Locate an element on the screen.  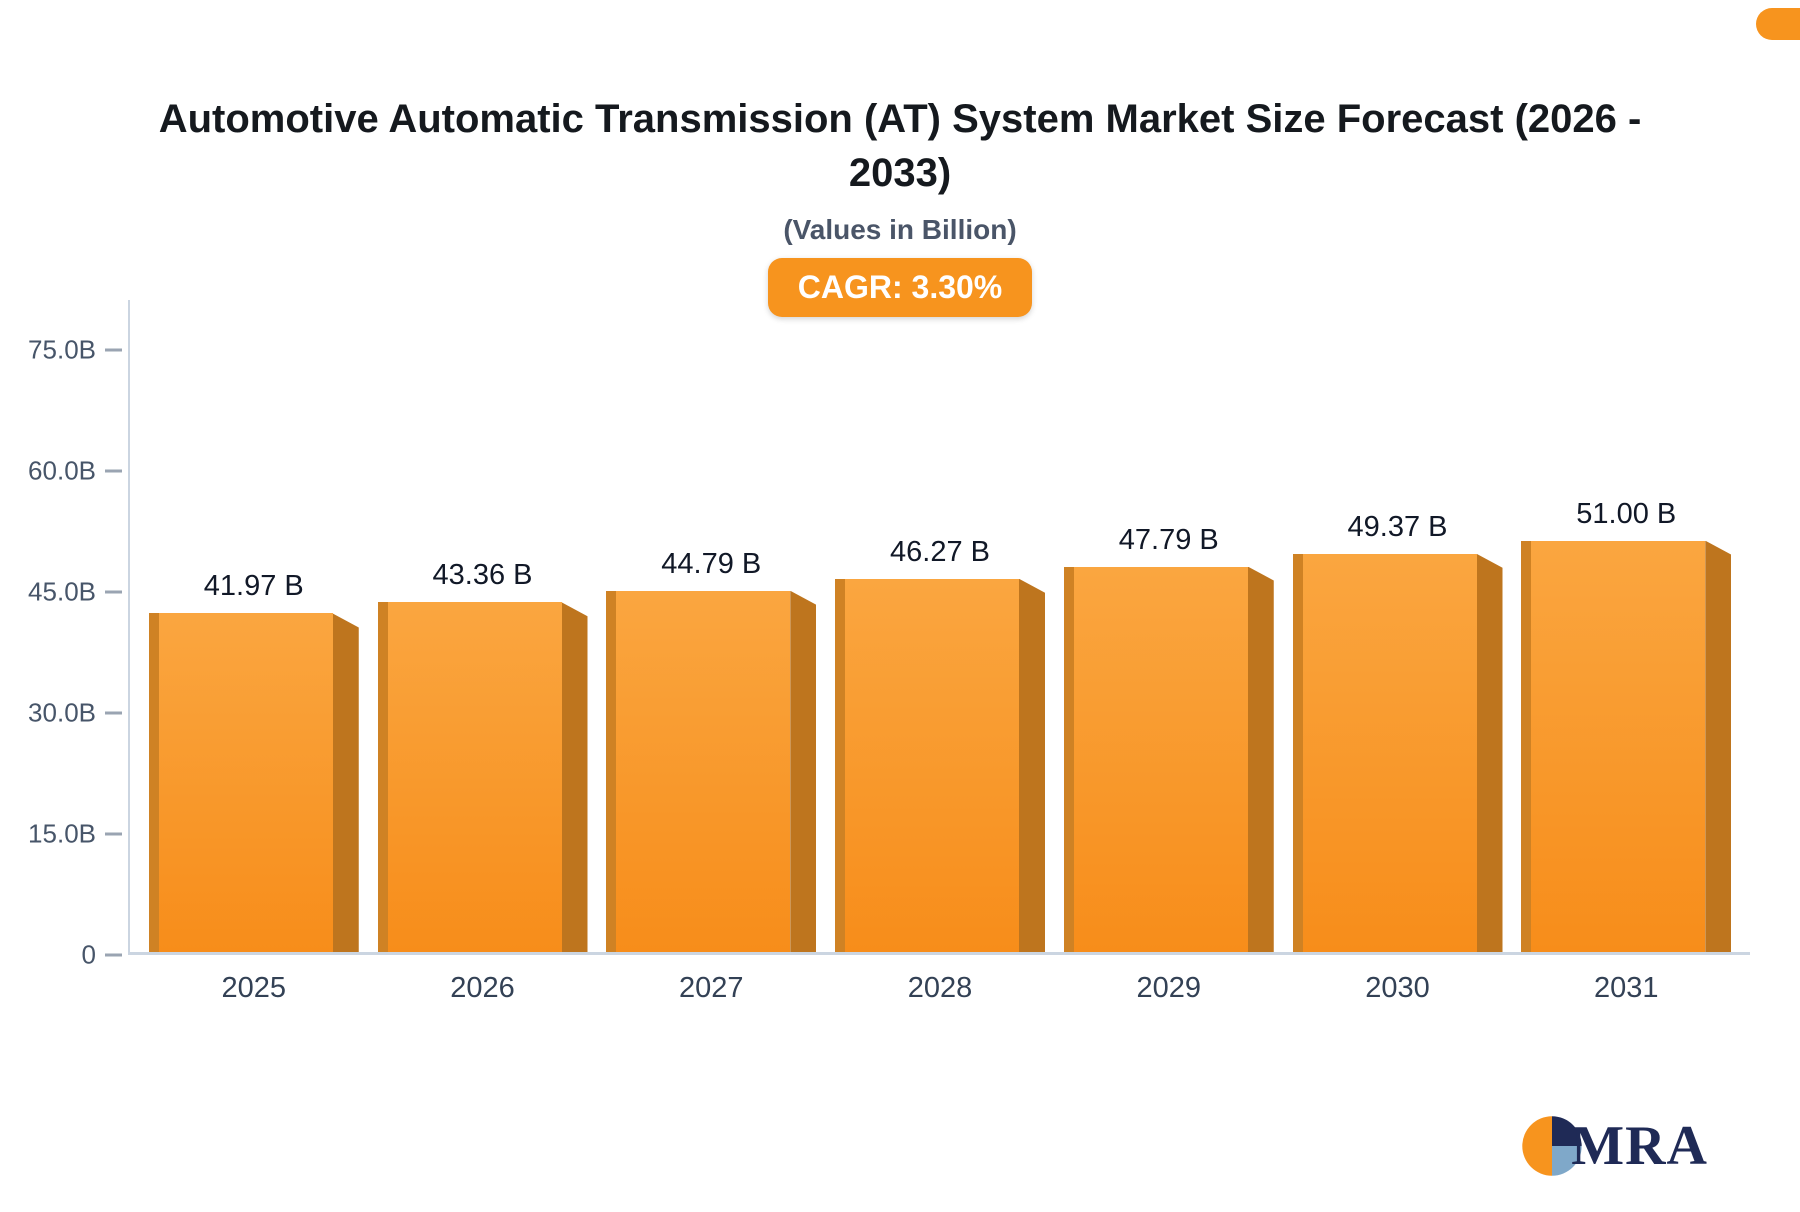
y-axis-tick: 30.0B is located at coordinates (75, 713).